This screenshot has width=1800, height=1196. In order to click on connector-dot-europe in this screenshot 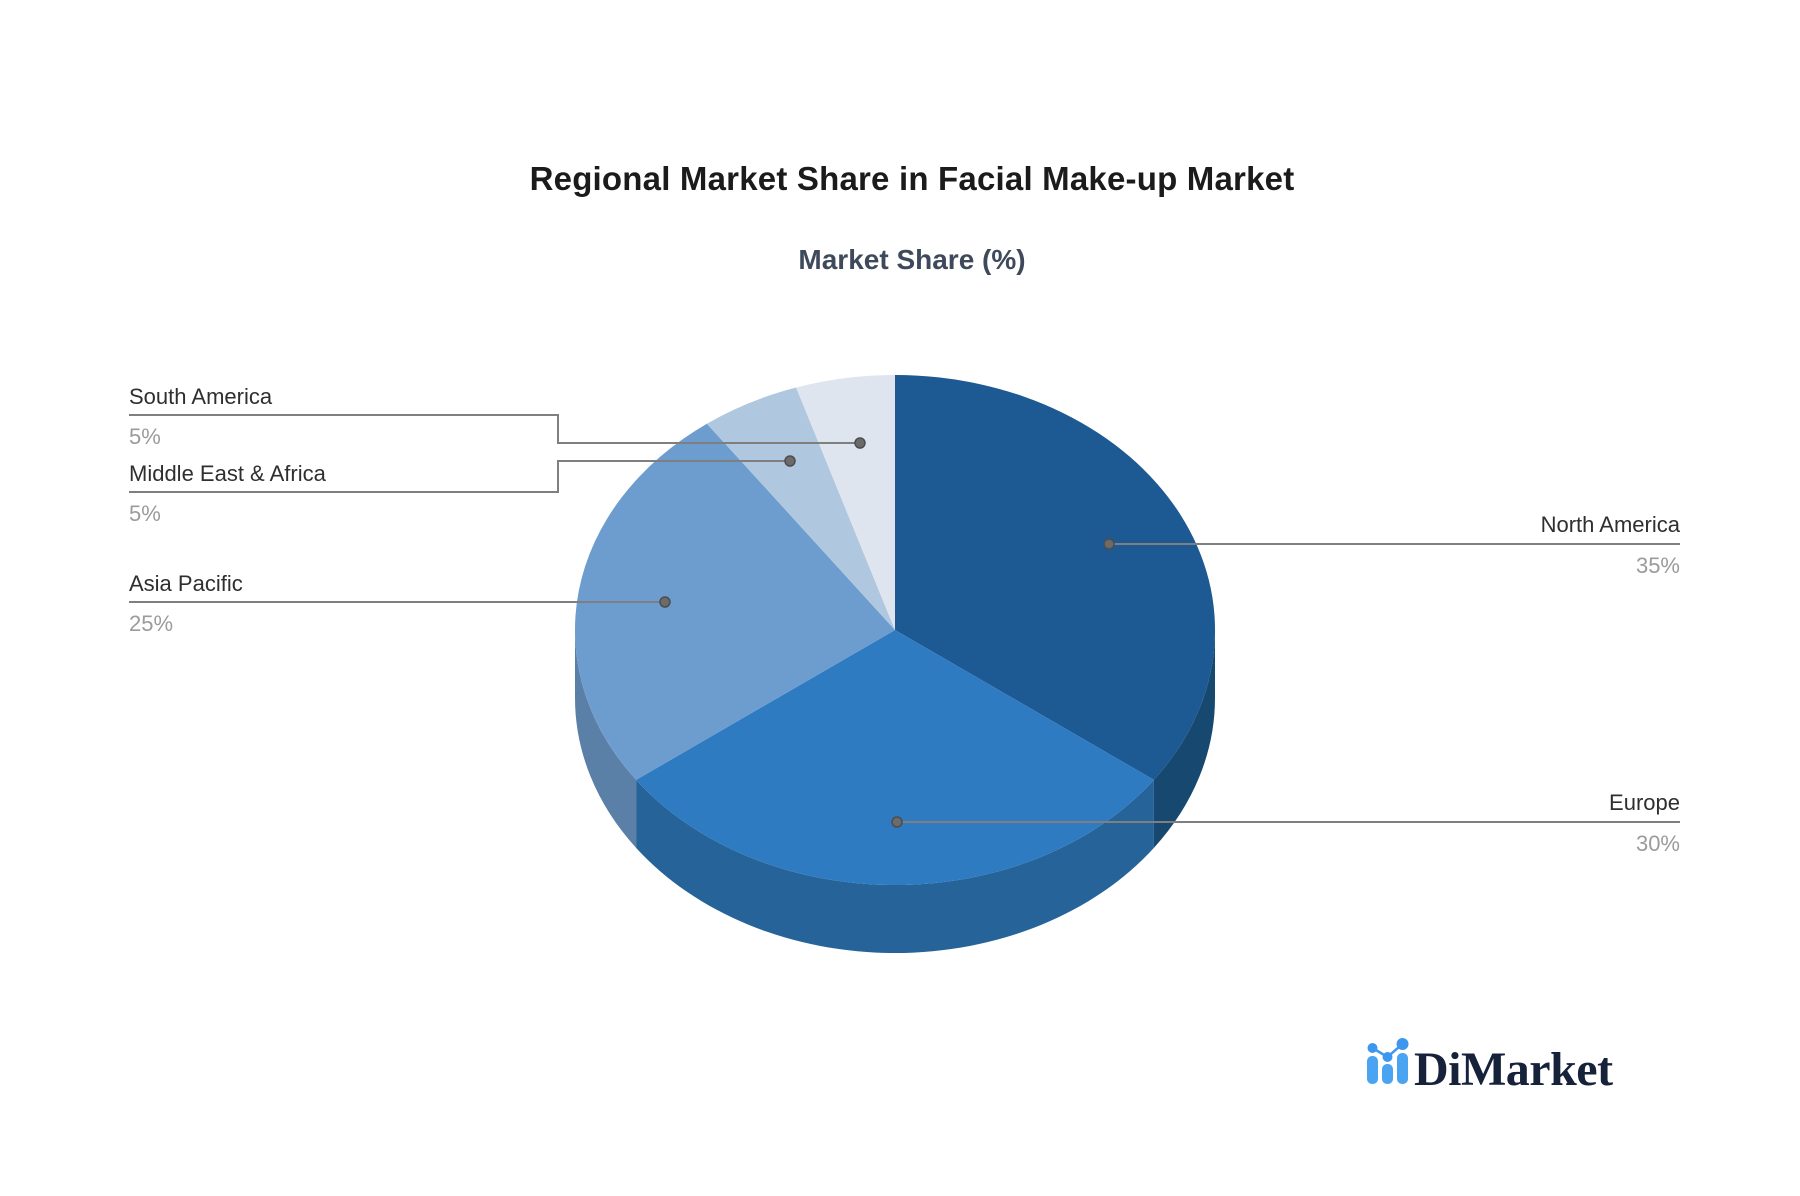, I will do `click(897, 822)`.